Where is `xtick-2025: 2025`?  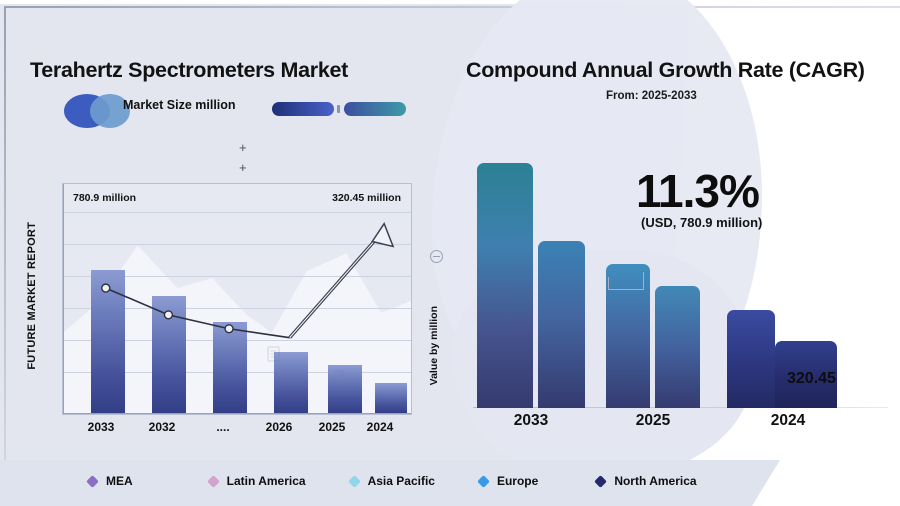 xtick-2025: 2025 is located at coordinates (332, 427).